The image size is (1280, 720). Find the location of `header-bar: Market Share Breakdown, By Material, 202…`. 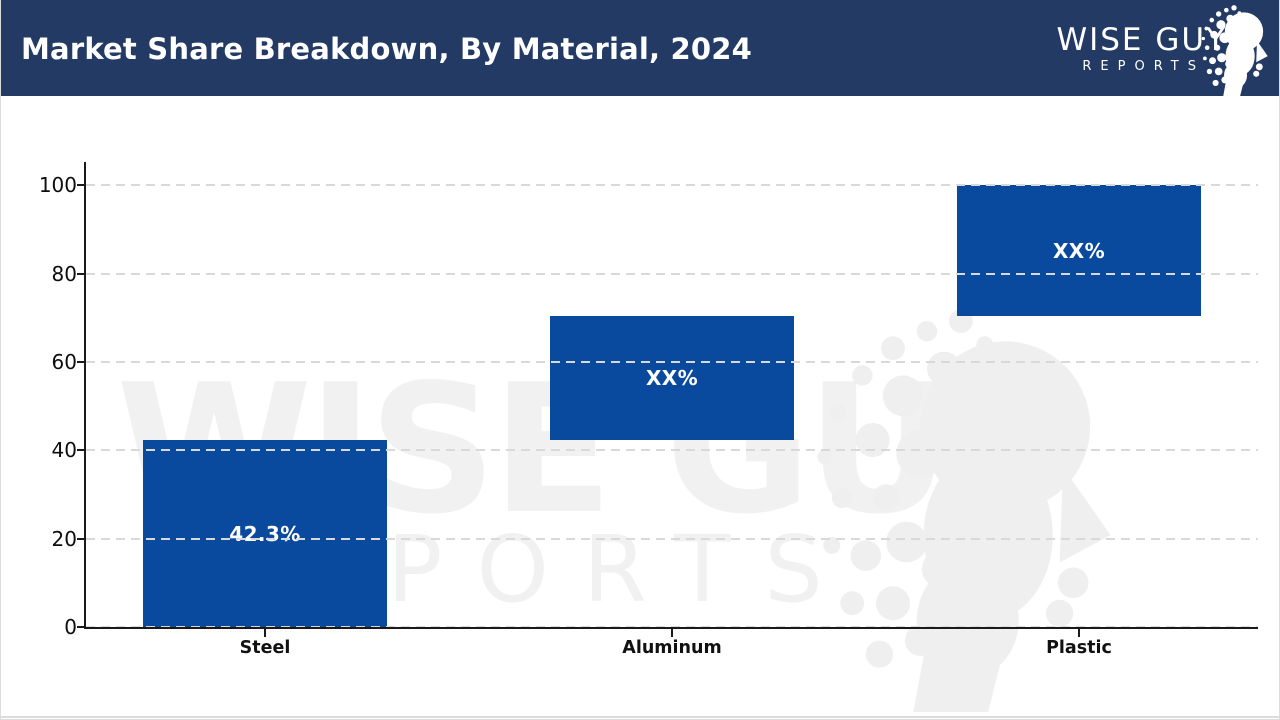

header-bar: Market Share Breakdown, By Material, 202… is located at coordinates (640, 48).